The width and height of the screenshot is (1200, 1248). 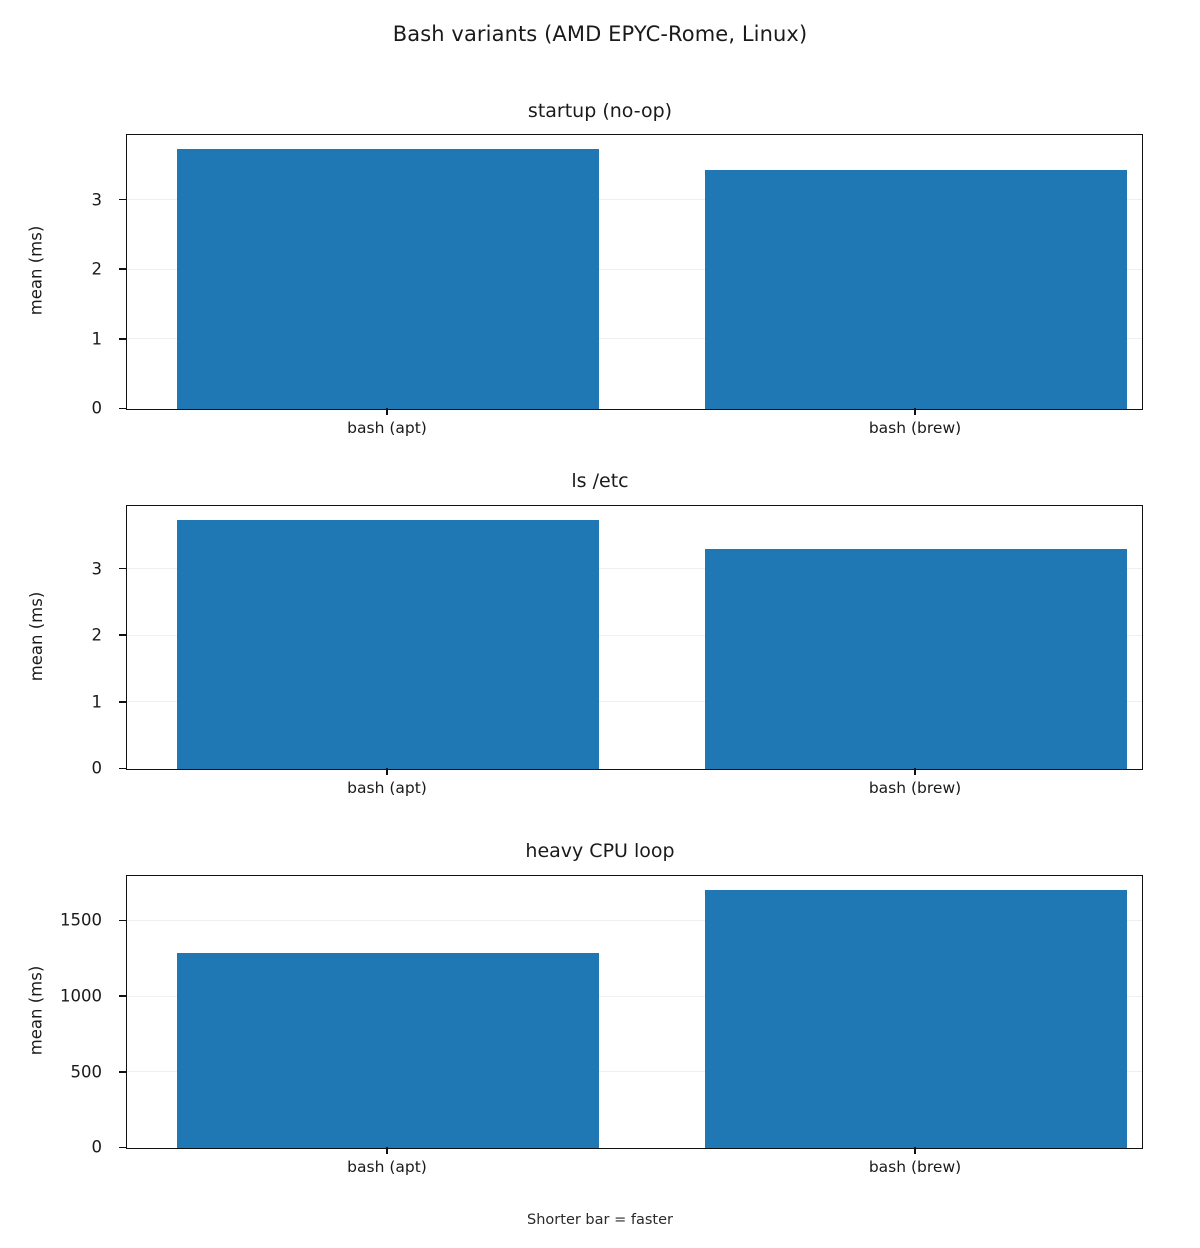 I want to click on y-tick-label: 1500, so click(x=81, y=920).